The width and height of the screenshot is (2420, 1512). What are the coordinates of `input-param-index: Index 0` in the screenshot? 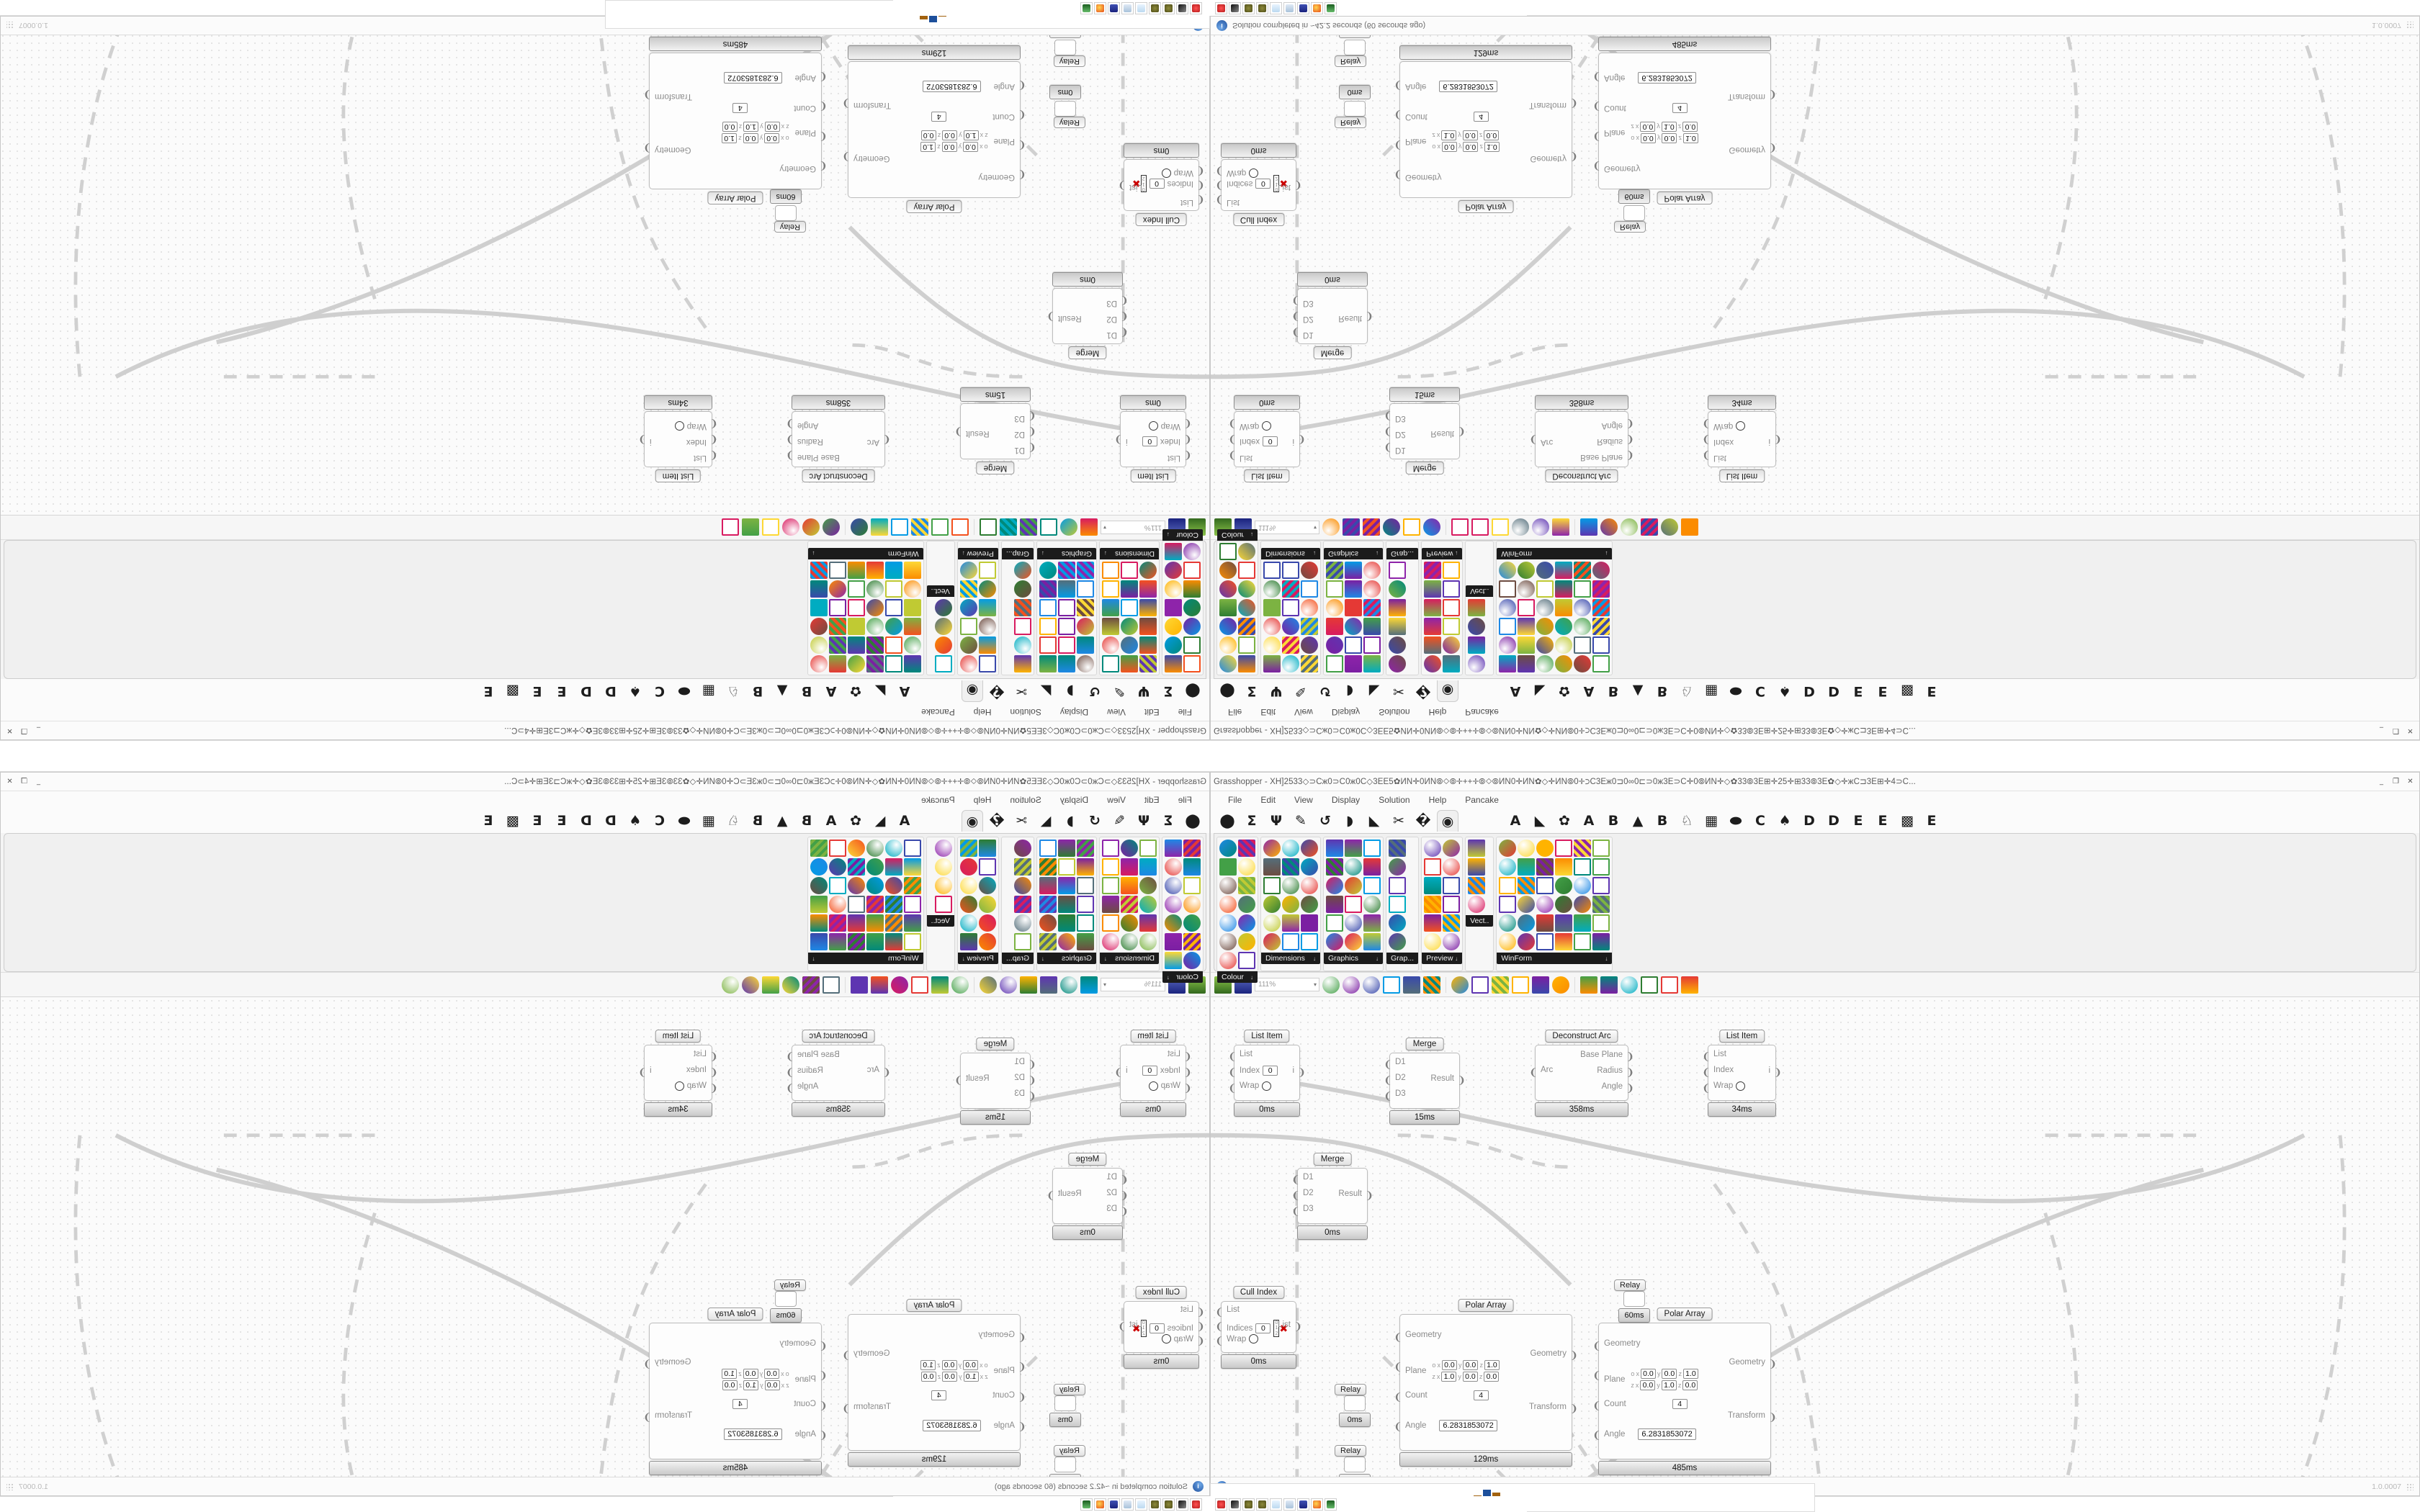 It's located at (1259, 441).